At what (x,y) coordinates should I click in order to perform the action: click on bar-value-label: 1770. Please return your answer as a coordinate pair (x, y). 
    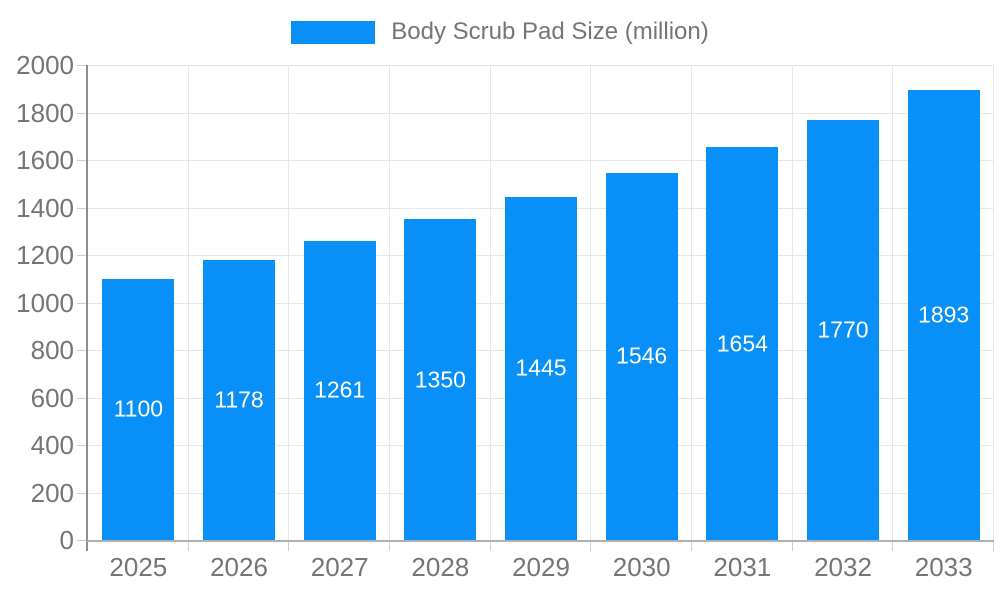
    Looking at the image, I should click on (843, 329).